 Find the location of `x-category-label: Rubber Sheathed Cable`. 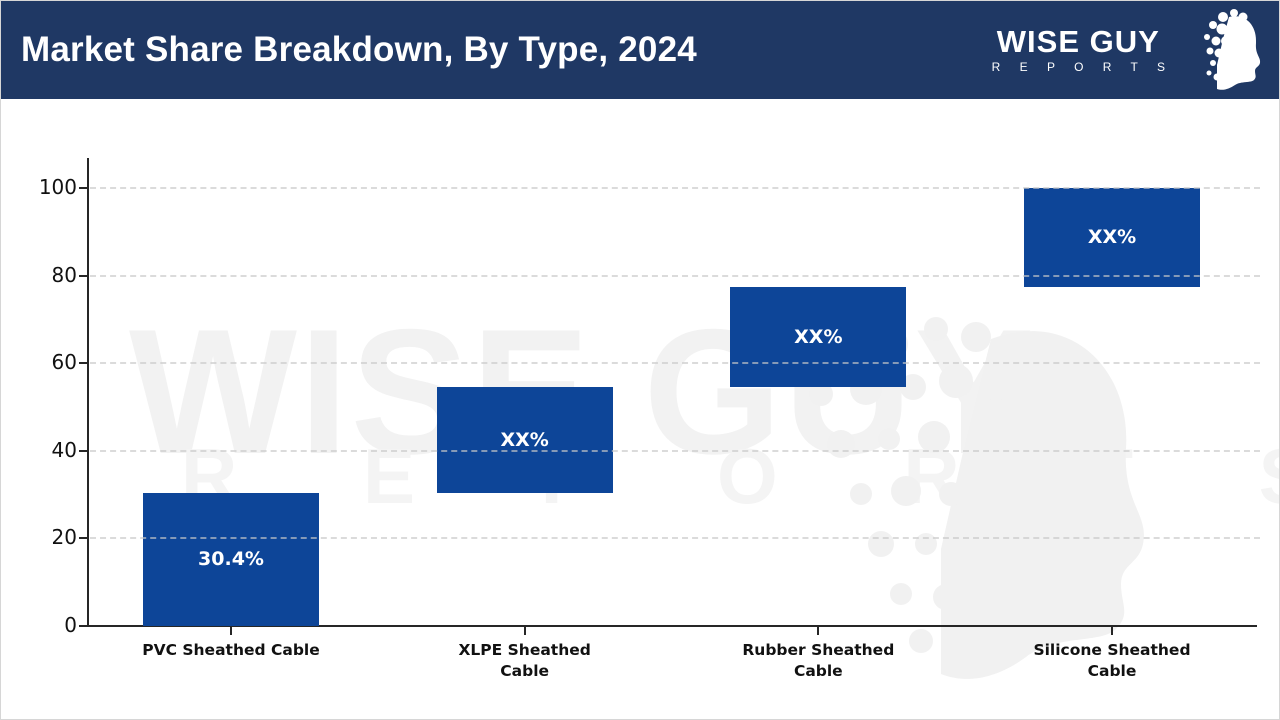

x-category-label: Rubber Sheathed Cable is located at coordinates (818, 661).